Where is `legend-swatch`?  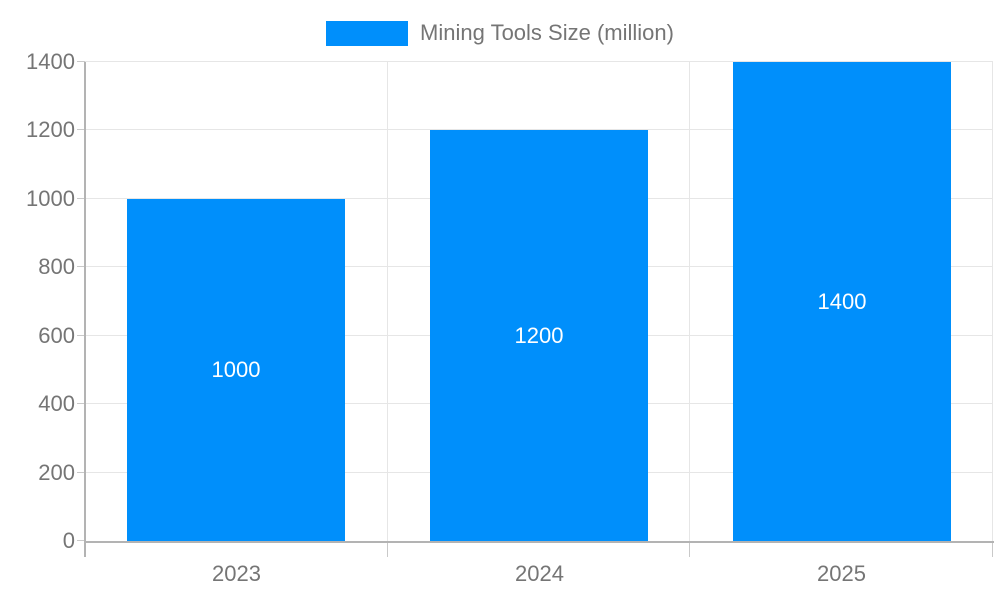 legend-swatch is located at coordinates (367, 33).